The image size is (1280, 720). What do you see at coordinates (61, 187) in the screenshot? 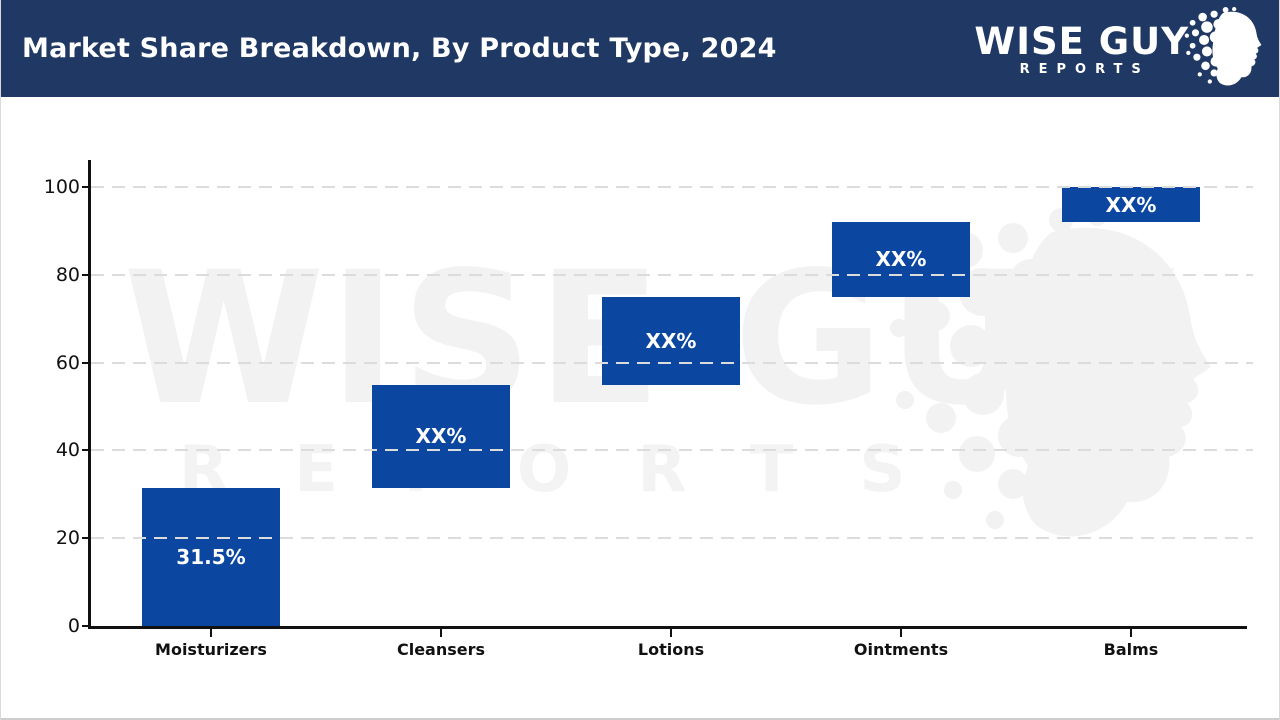
I see `y-tick-label-100: 100` at bounding box center [61, 187].